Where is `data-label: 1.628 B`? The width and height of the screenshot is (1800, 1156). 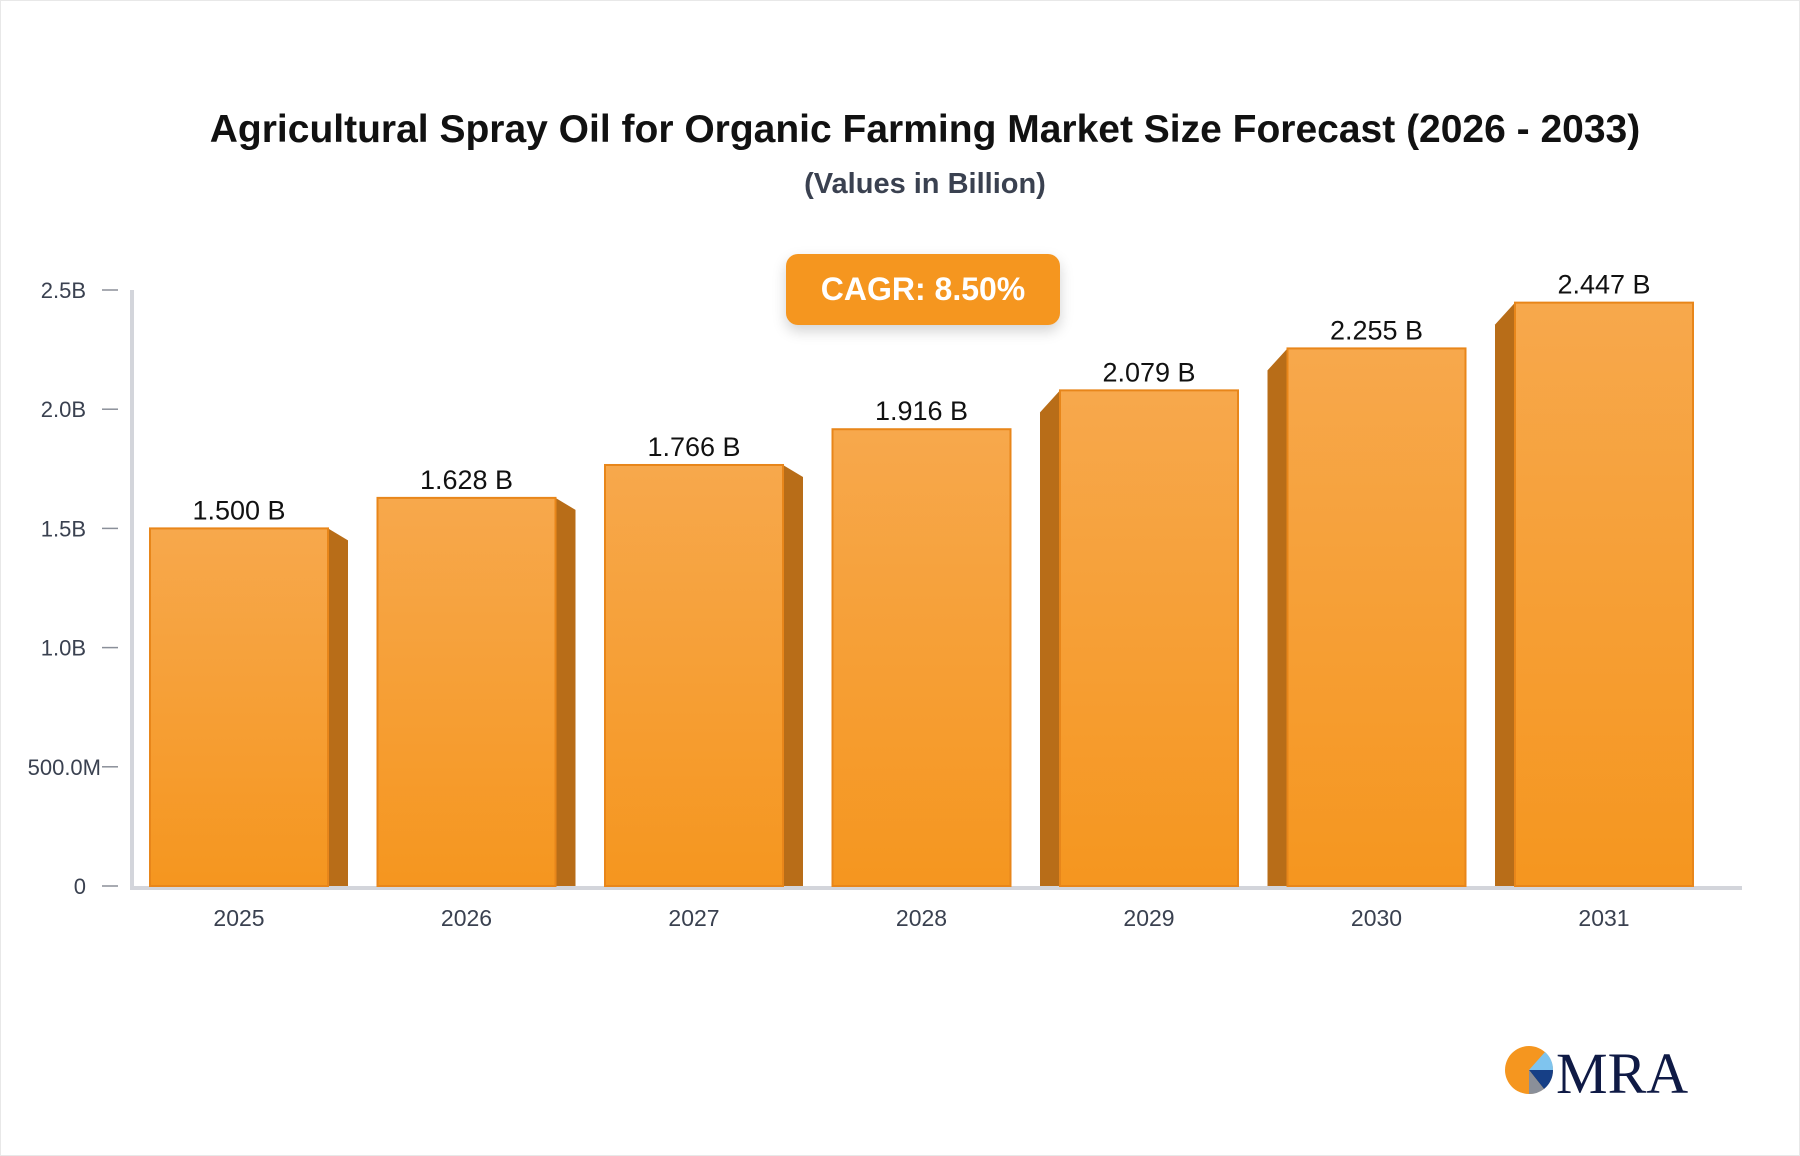
data-label: 1.628 B is located at coordinates (466, 480).